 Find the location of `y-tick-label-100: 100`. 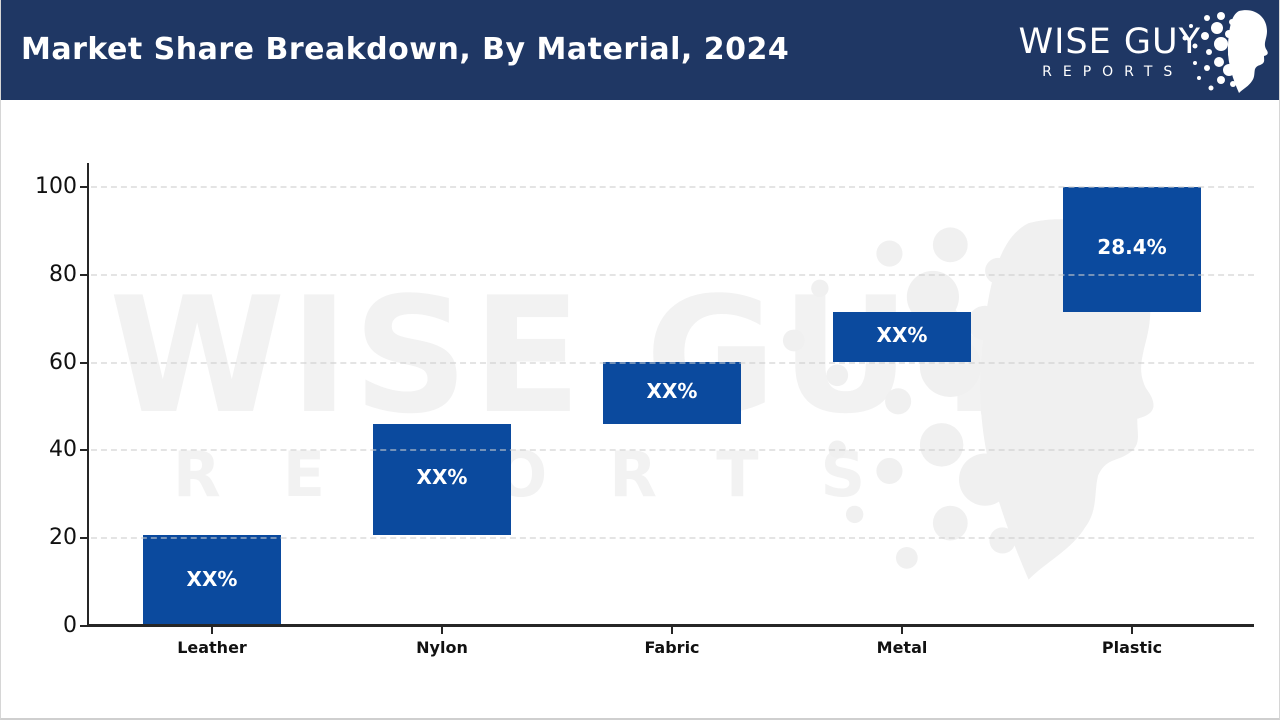

y-tick-label-100: 100 is located at coordinates (56, 186).